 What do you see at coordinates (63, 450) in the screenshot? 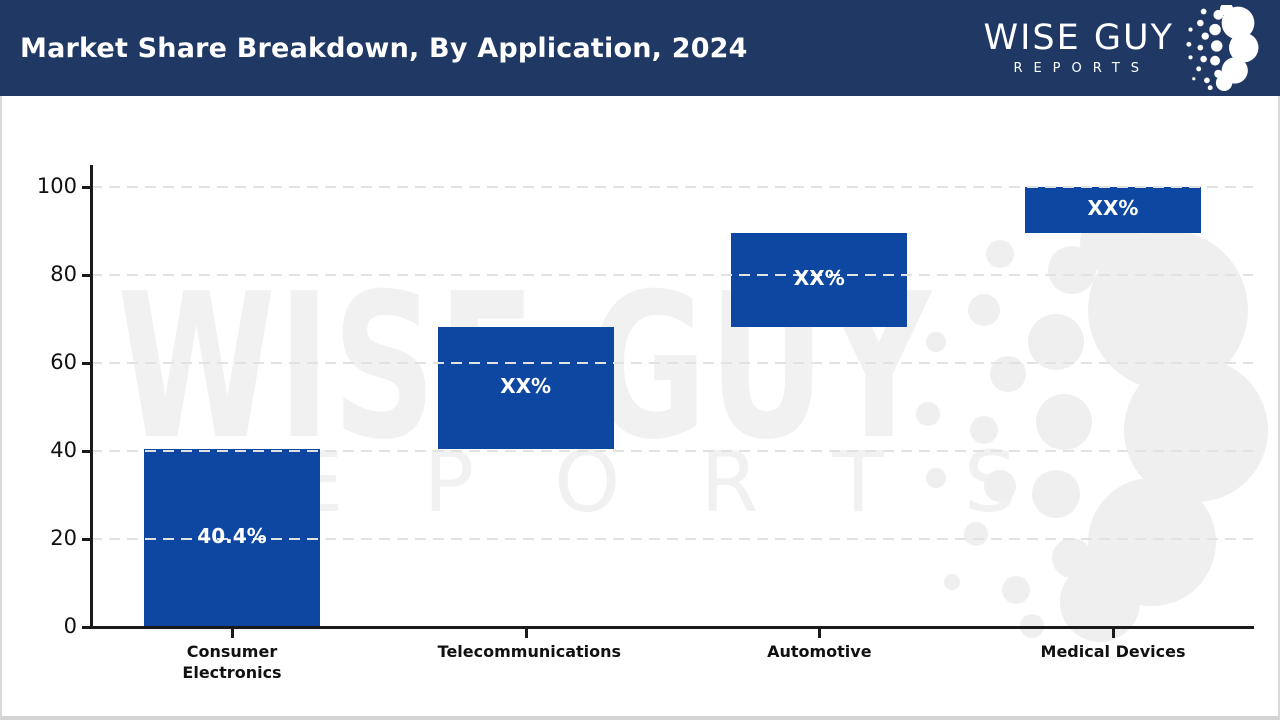
I see `y-axis-tick-label: 40` at bounding box center [63, 450].